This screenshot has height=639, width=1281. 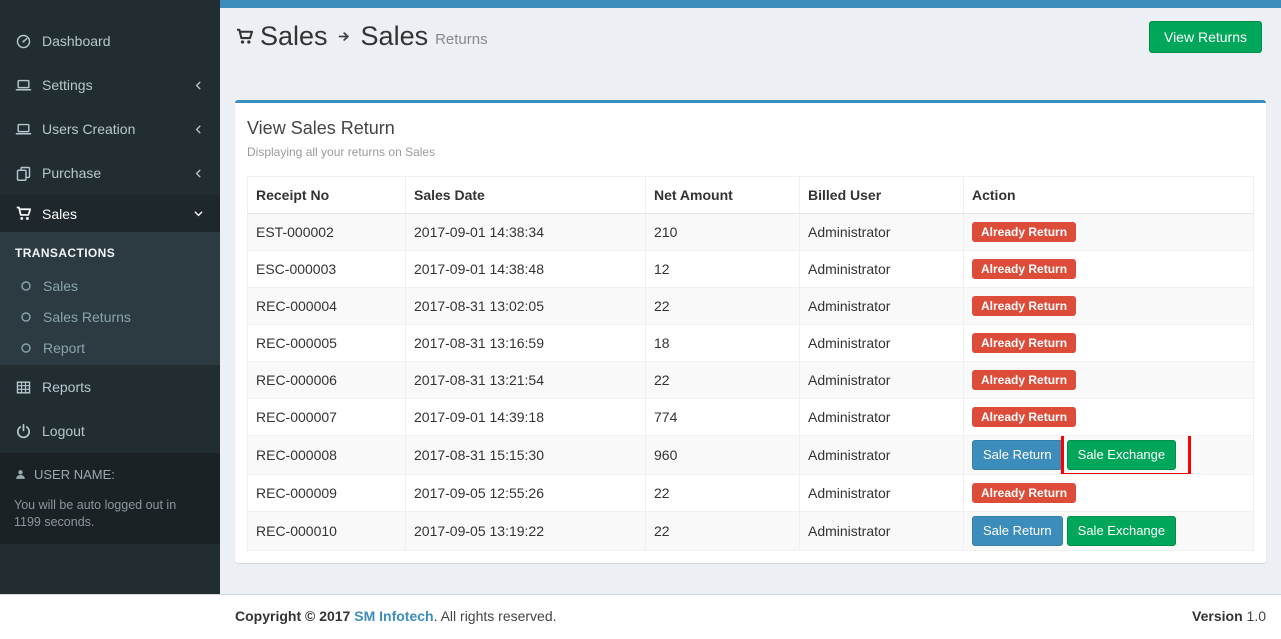 I want to click on sidebar-item-label: Purchase, so click(x=72, y=173).